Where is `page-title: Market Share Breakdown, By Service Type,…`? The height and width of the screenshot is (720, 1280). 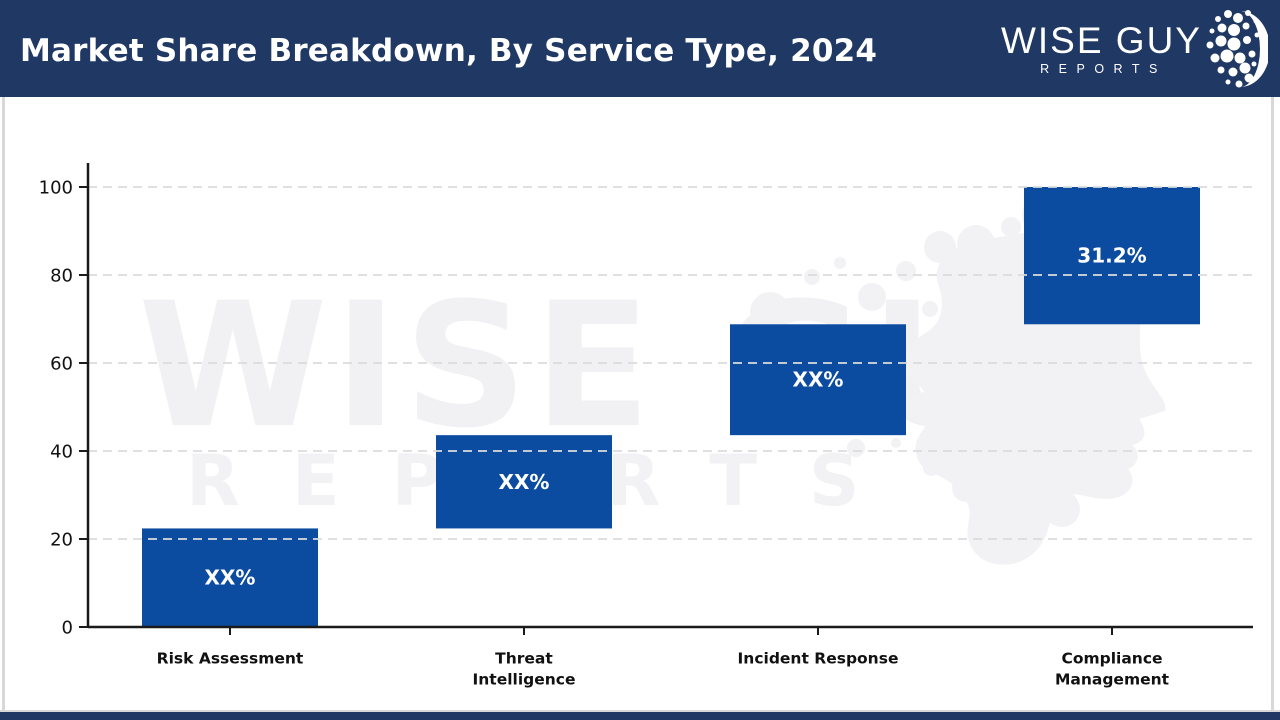
page-title: Market Share Breakdown, By Service Type,… is located at coordinates (449, 51).